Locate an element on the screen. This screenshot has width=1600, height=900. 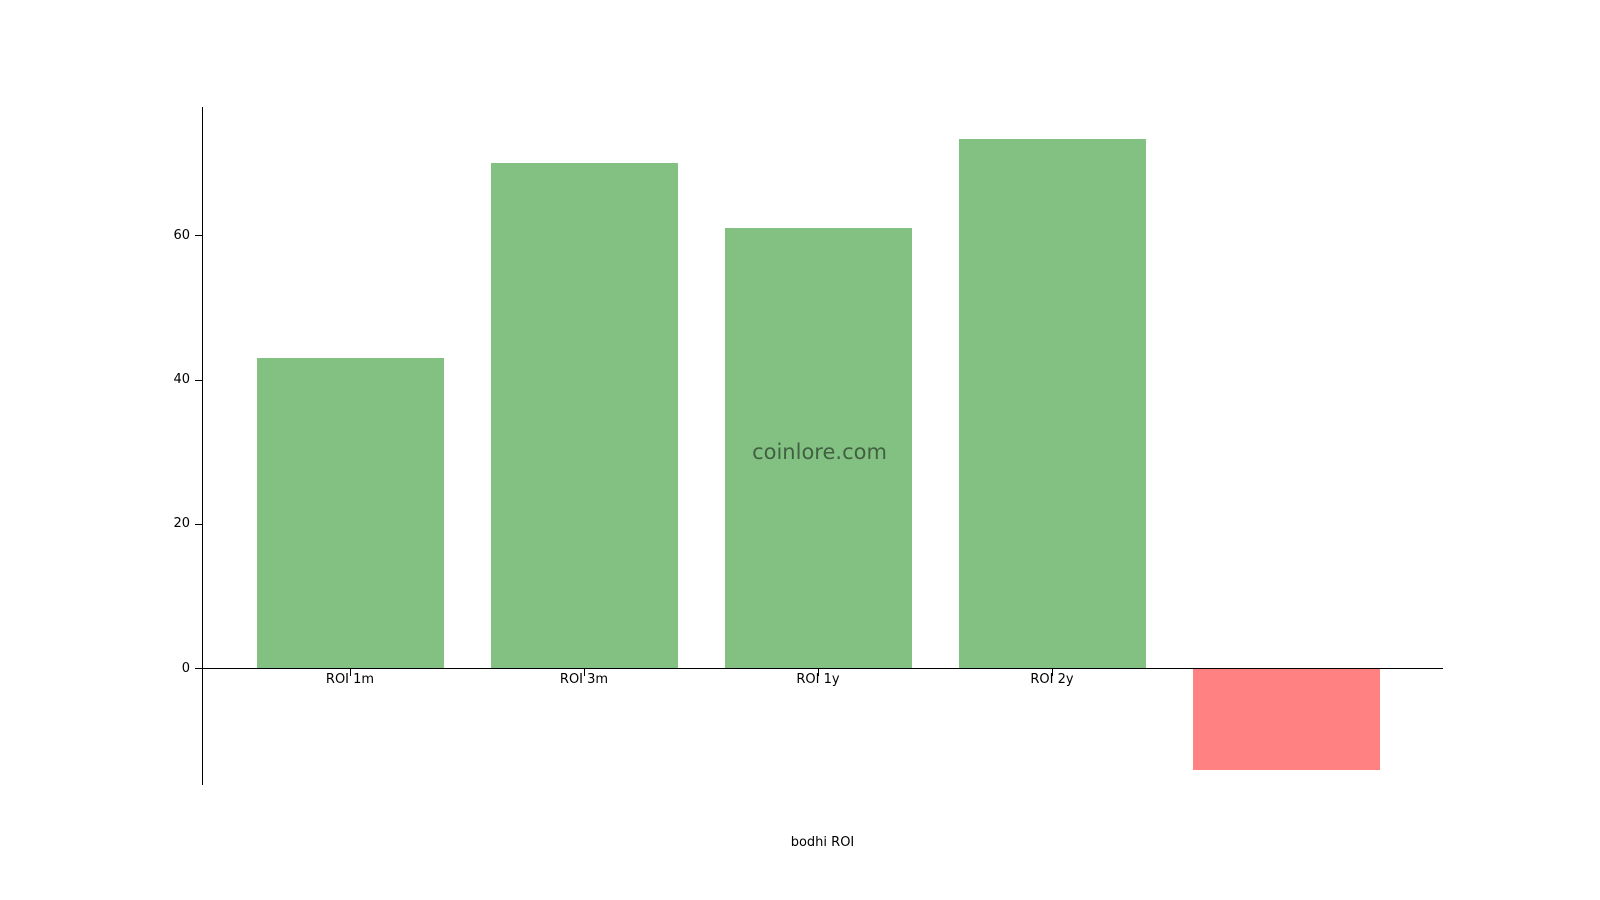
bar-roi-1m is located at coordinates (350, 513).